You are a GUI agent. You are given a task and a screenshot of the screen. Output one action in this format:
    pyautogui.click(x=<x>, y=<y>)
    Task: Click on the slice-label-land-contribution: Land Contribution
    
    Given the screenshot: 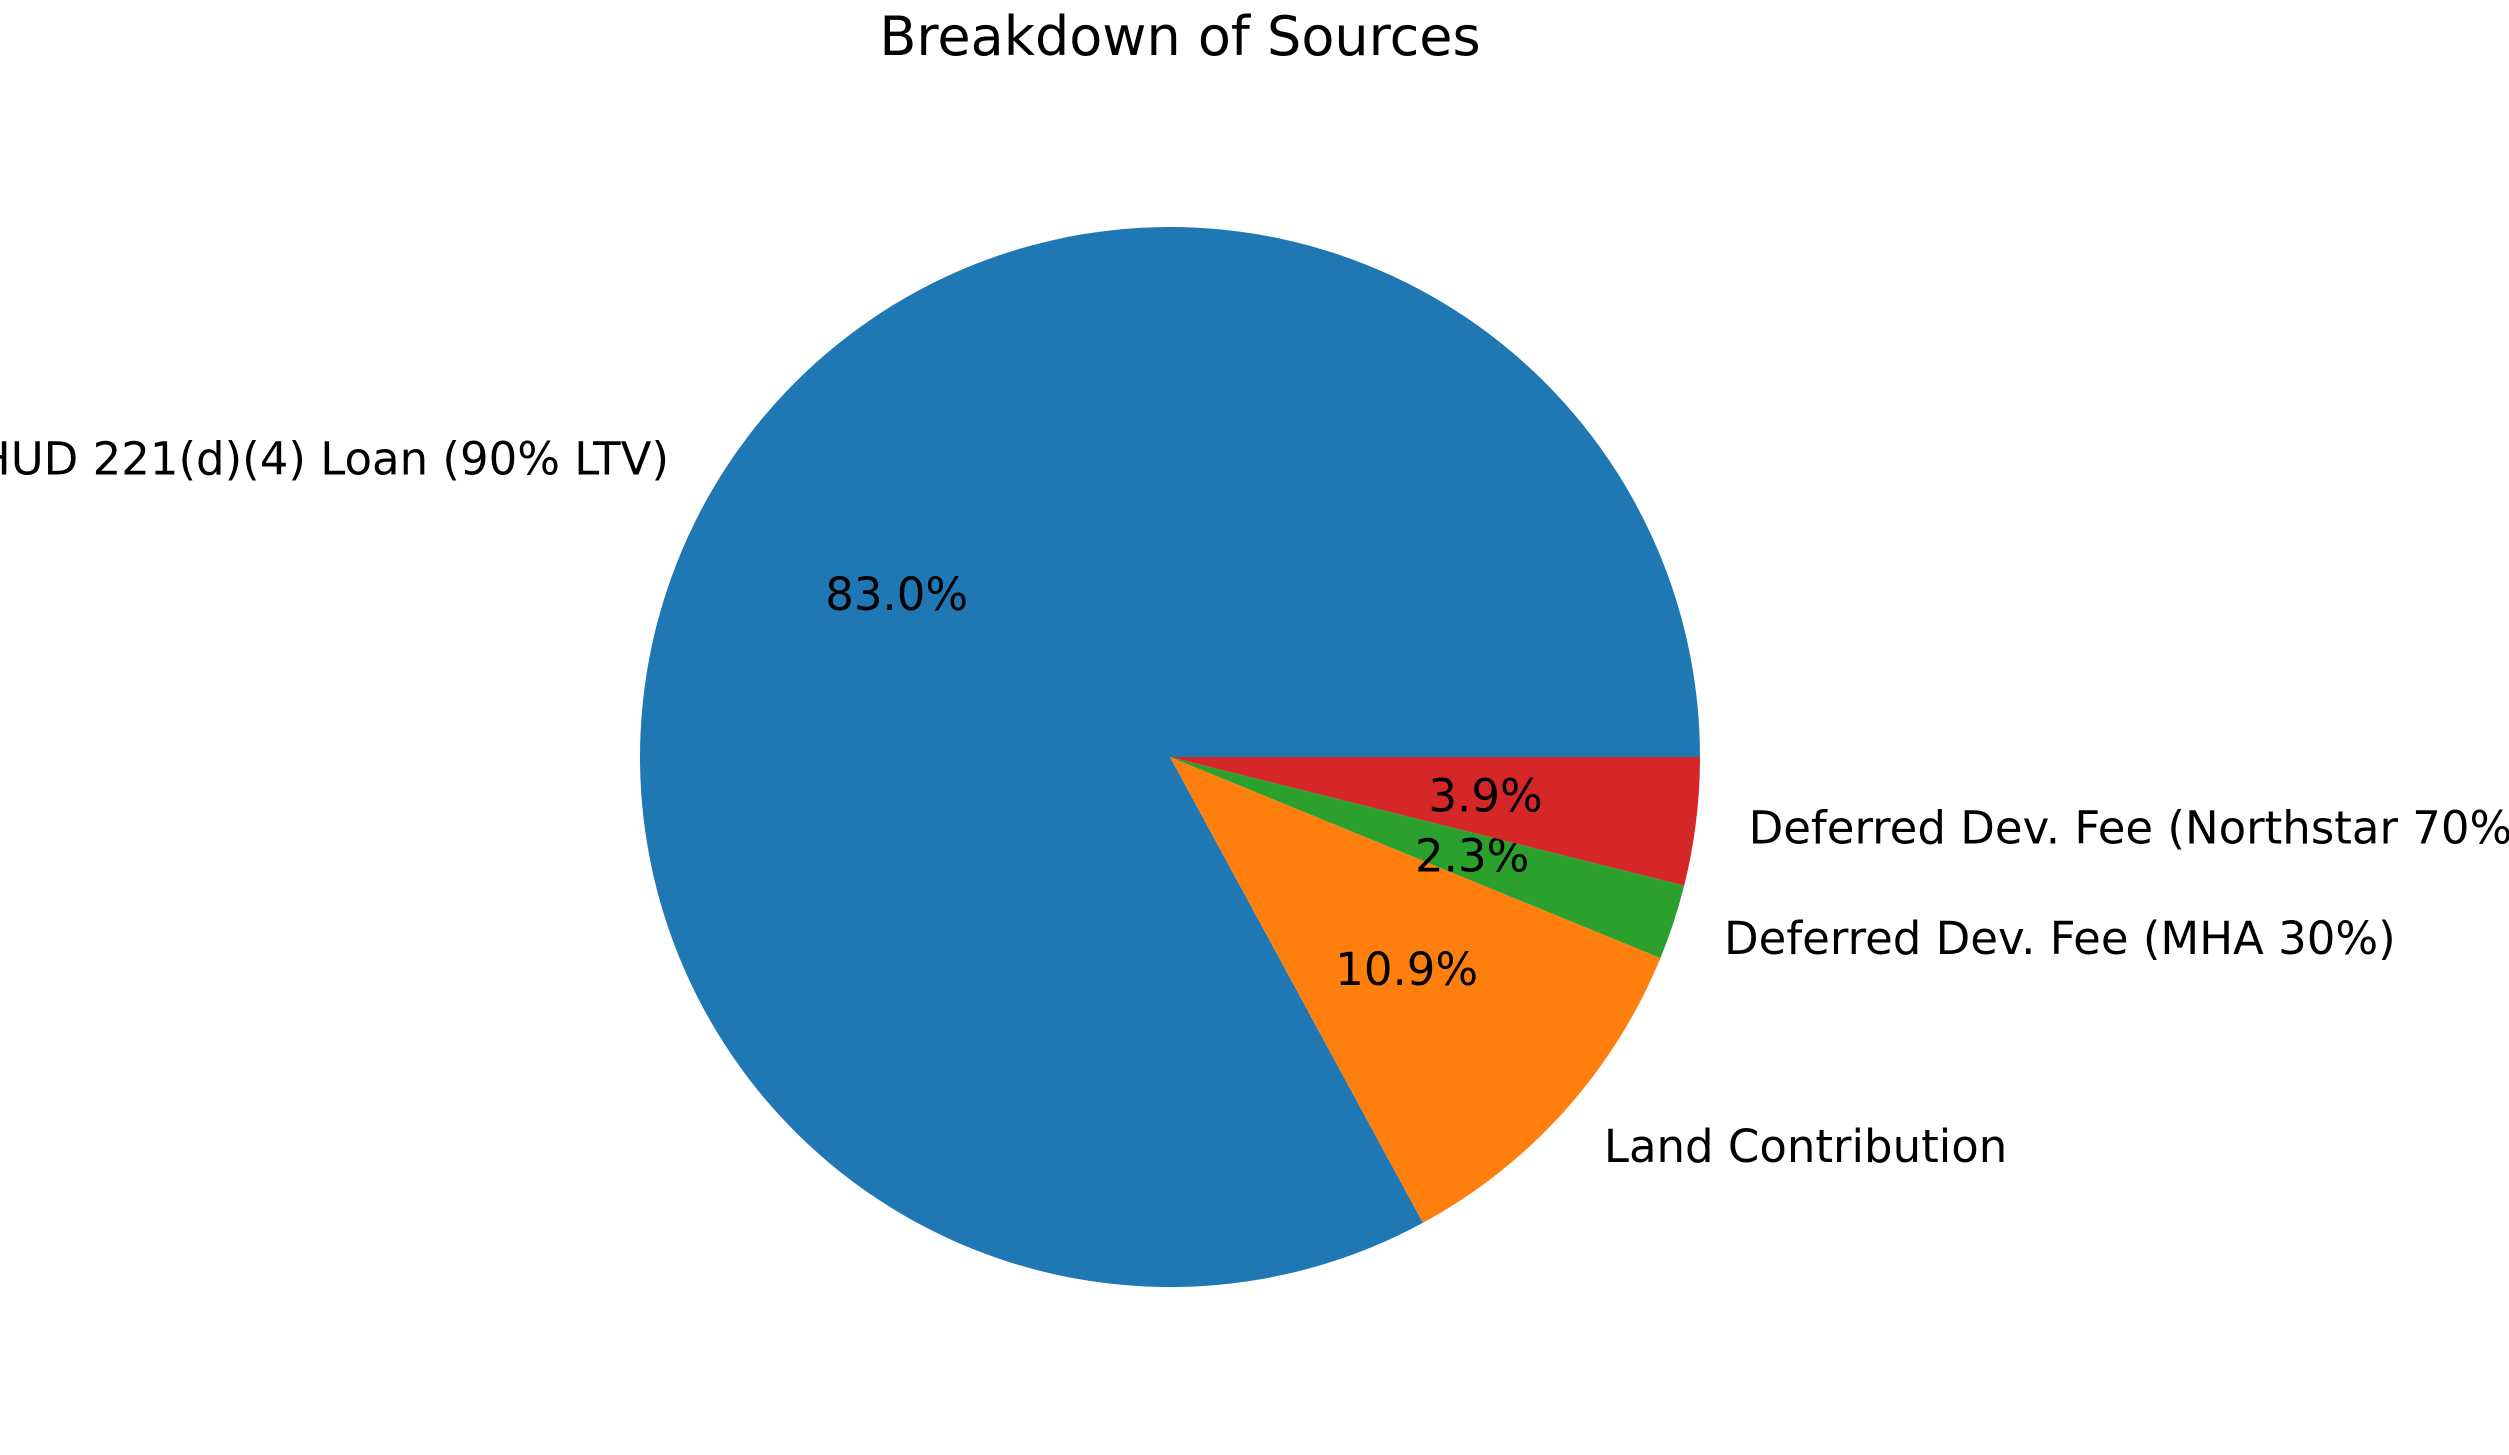 What is the action you would take?
    pyautogui.click(x=1805, y=1146)
    